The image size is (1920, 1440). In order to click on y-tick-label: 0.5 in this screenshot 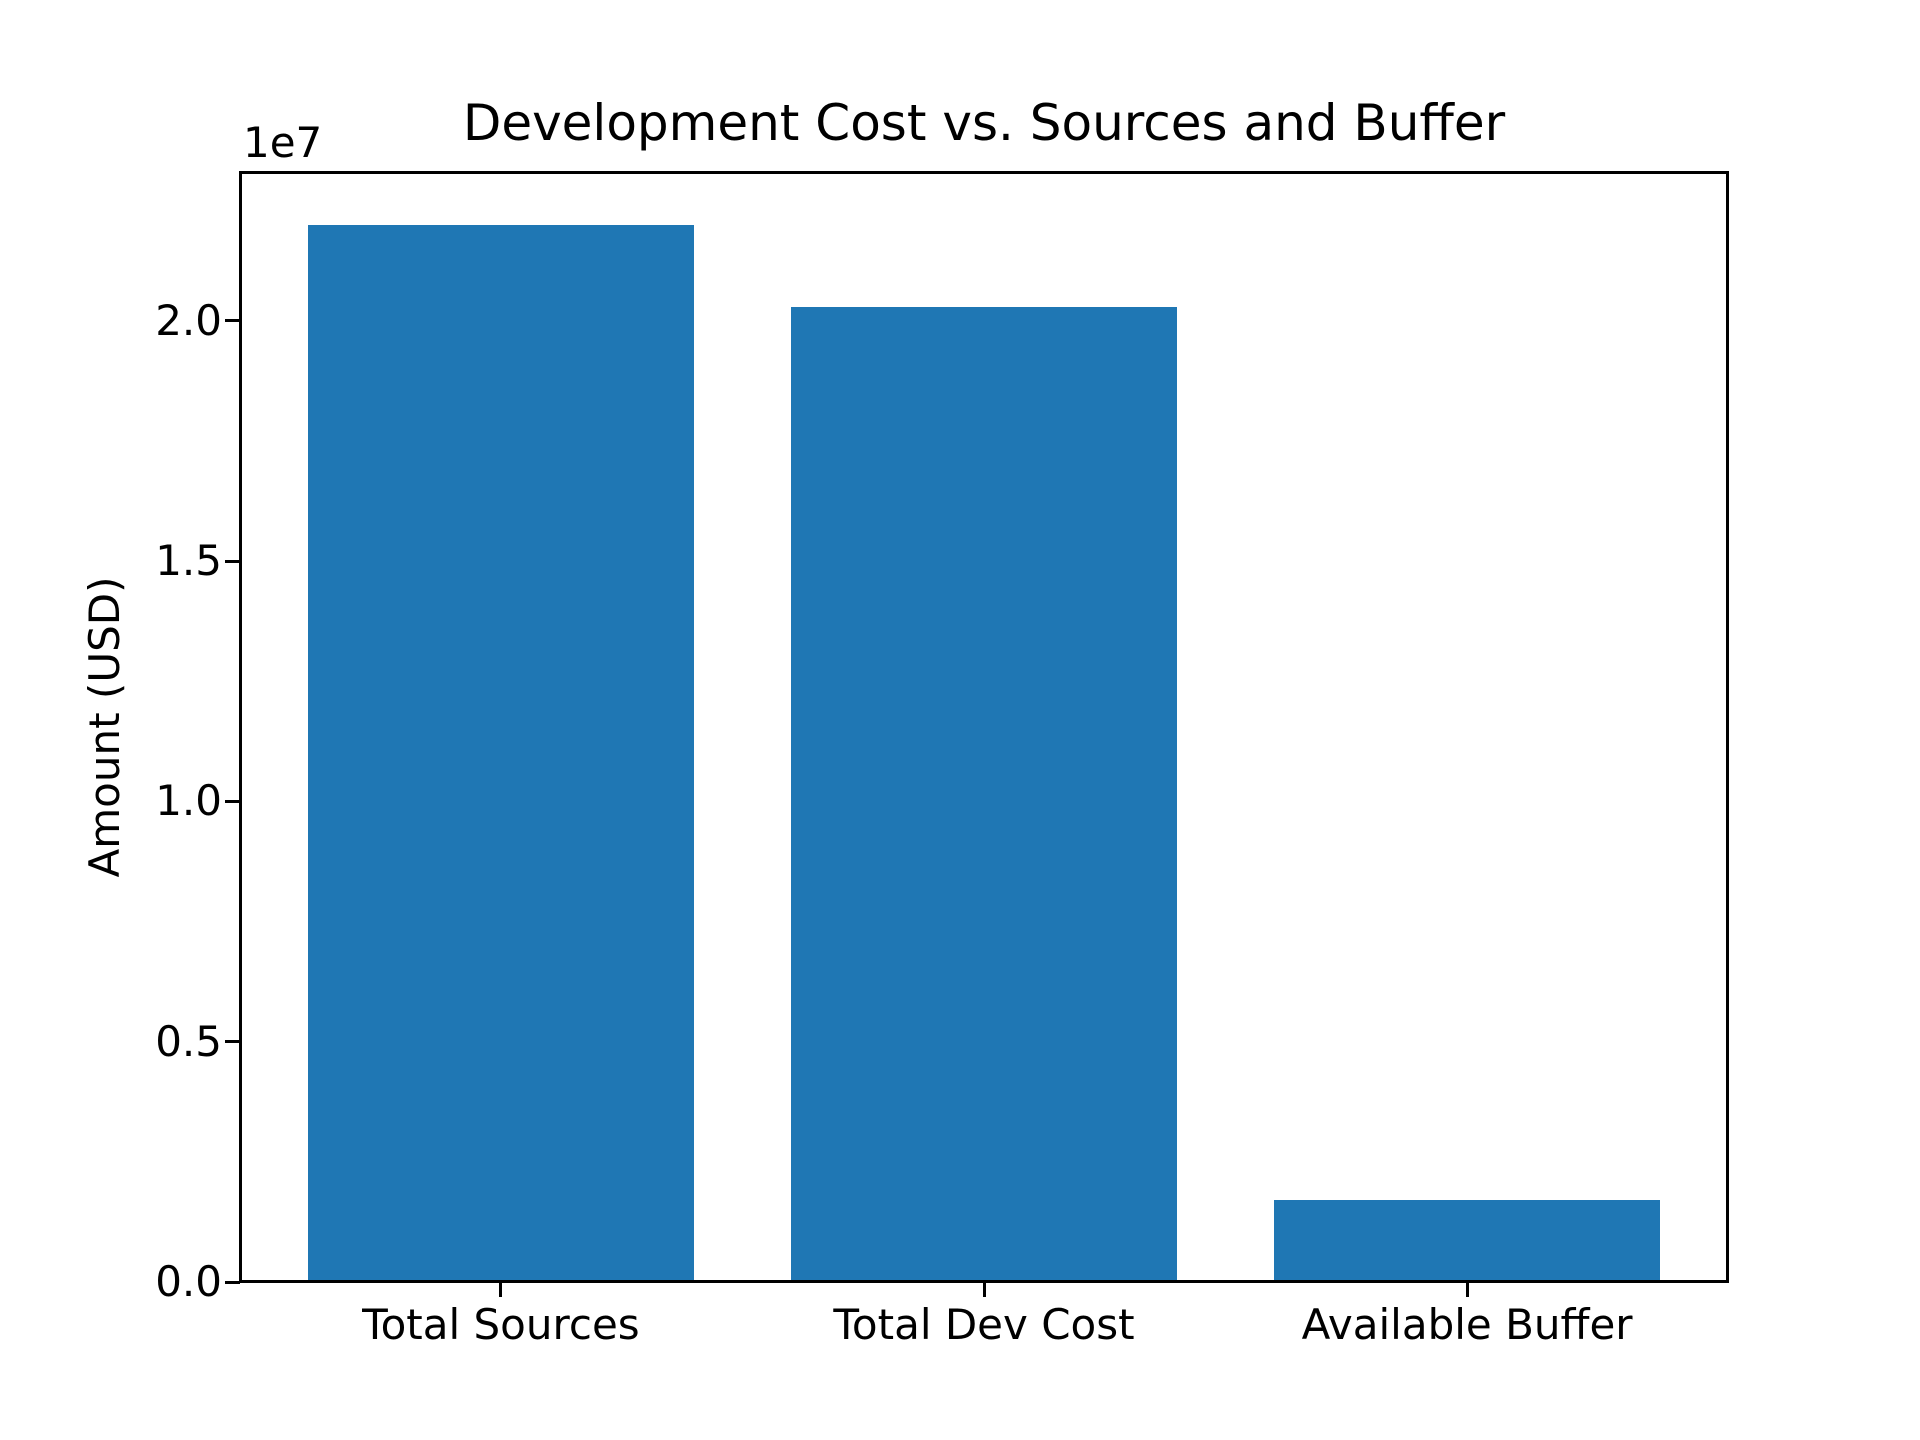, I will do `click(188, 1041)`.